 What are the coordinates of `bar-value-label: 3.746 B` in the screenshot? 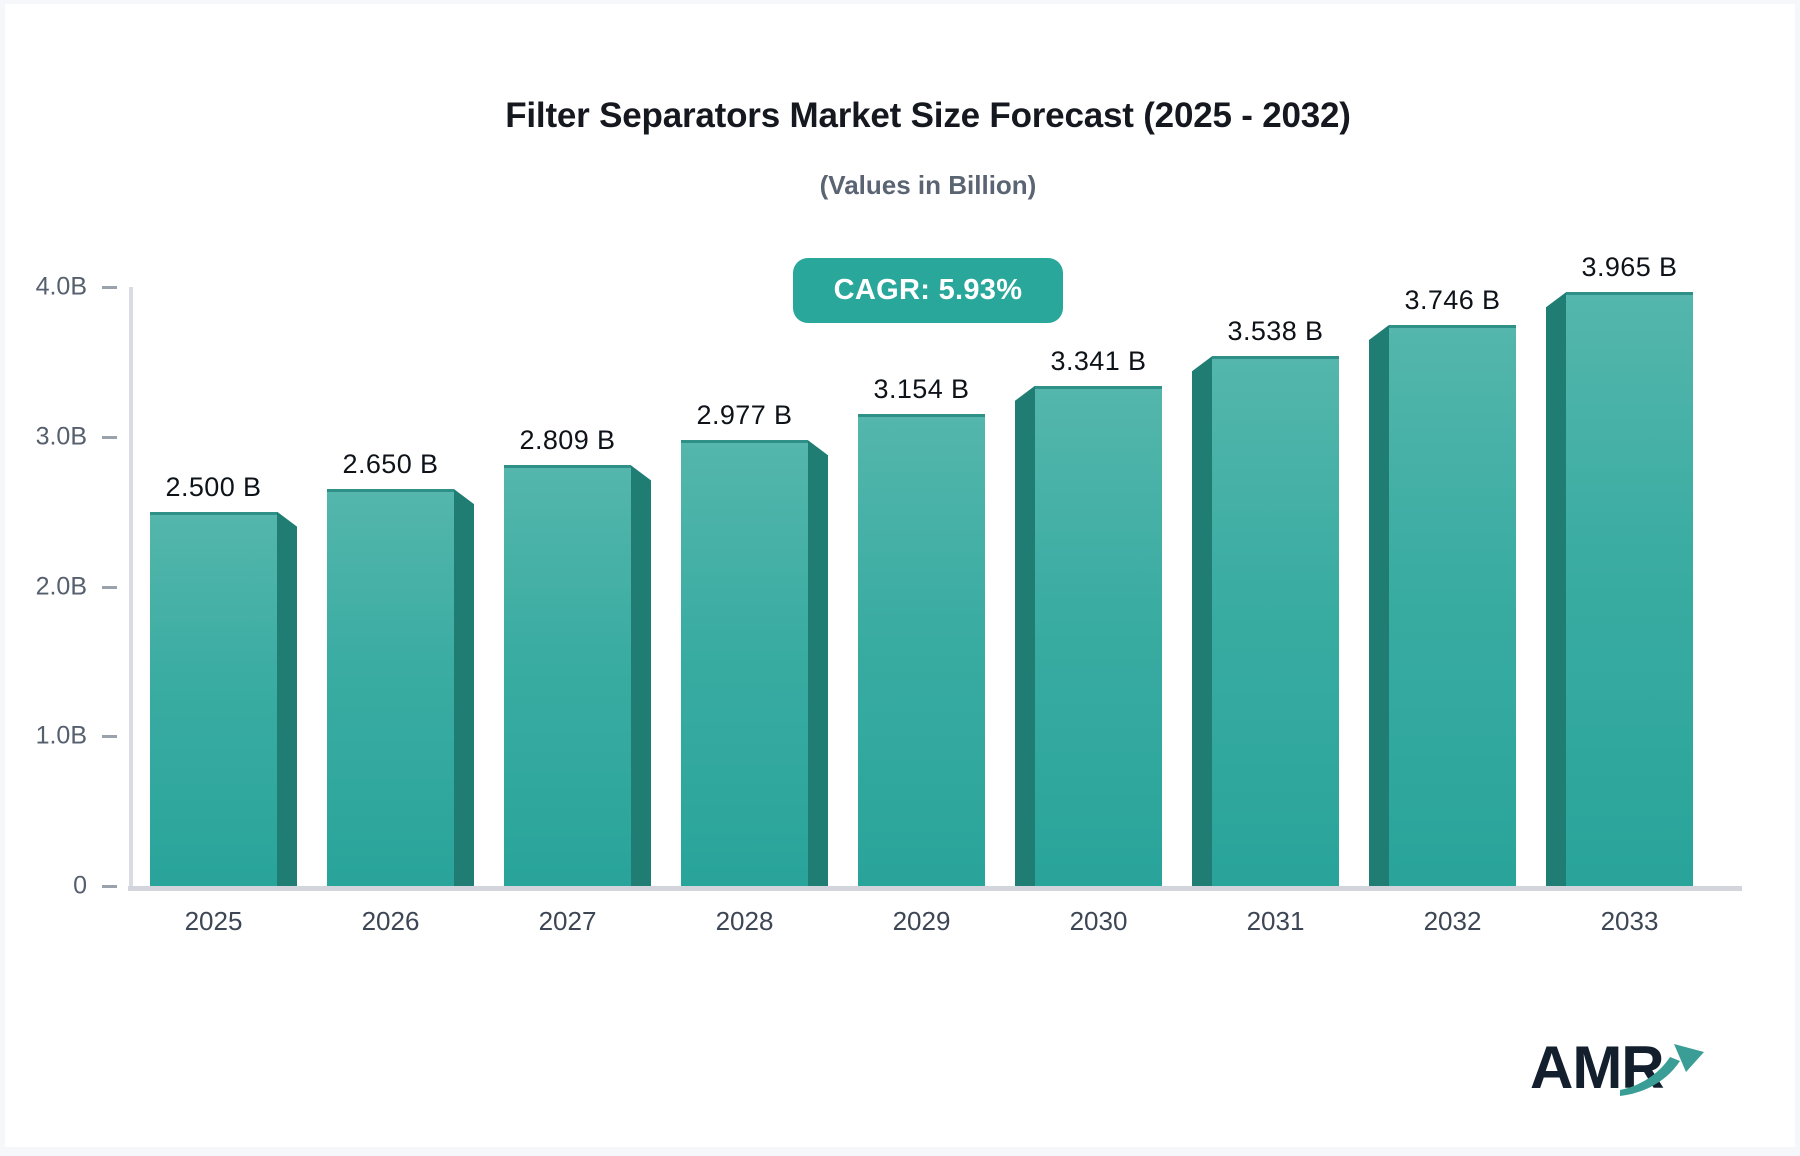 It's located at (1452, 300).